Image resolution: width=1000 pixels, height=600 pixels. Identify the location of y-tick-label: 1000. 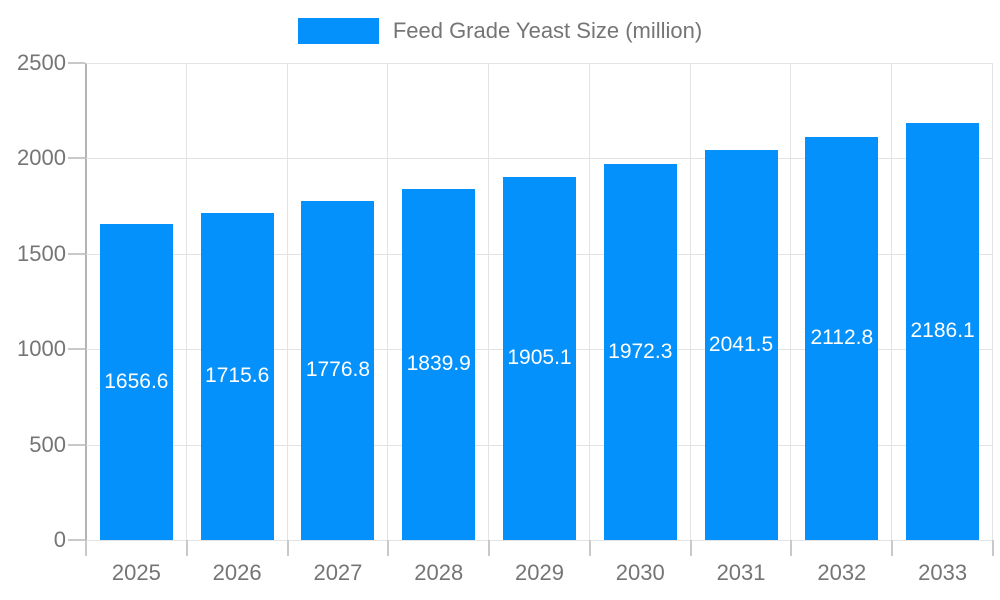
(41, 349).